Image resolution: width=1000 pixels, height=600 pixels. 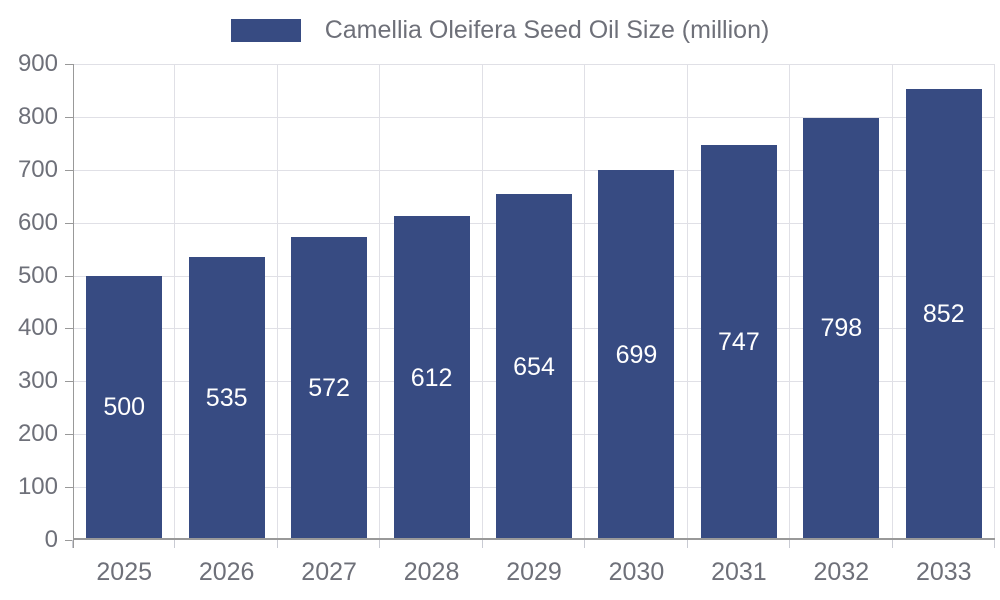 I want to click on bar-2030: 699, so click(x=636, y=355).